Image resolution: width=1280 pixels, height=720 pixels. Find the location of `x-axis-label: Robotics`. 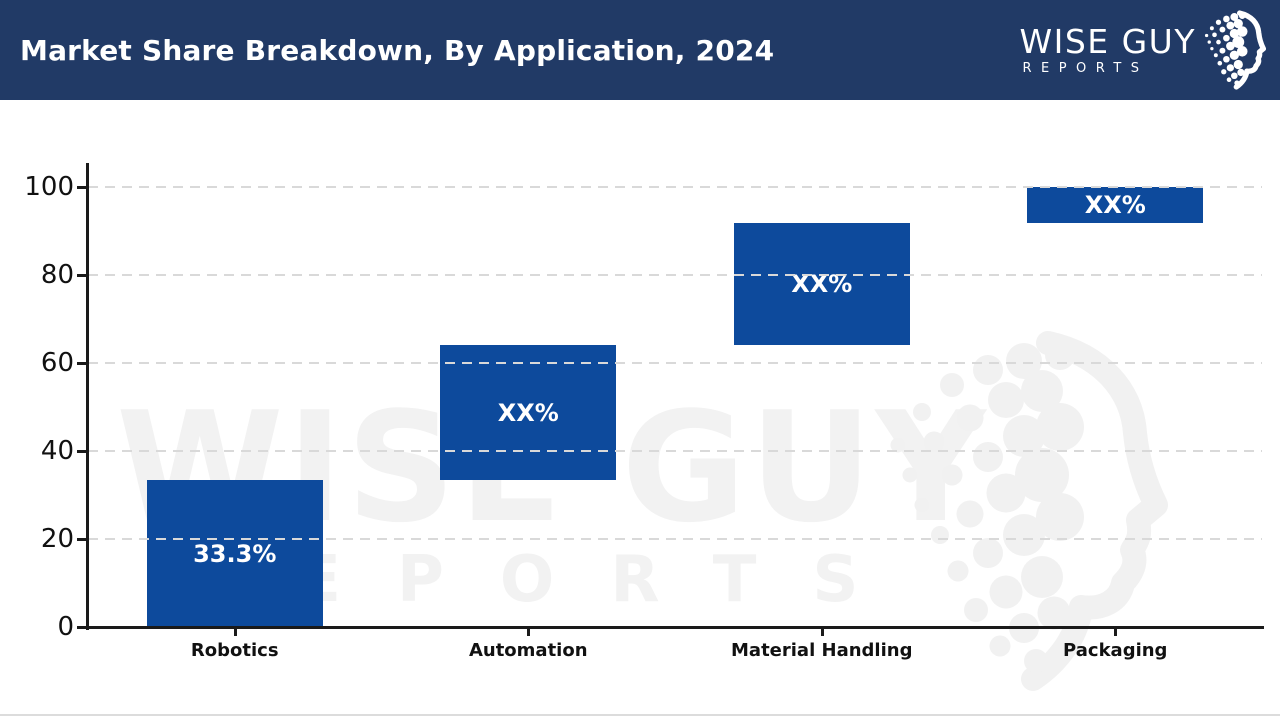

x-axis-label: Robotics is located at coordinates (234, 650).